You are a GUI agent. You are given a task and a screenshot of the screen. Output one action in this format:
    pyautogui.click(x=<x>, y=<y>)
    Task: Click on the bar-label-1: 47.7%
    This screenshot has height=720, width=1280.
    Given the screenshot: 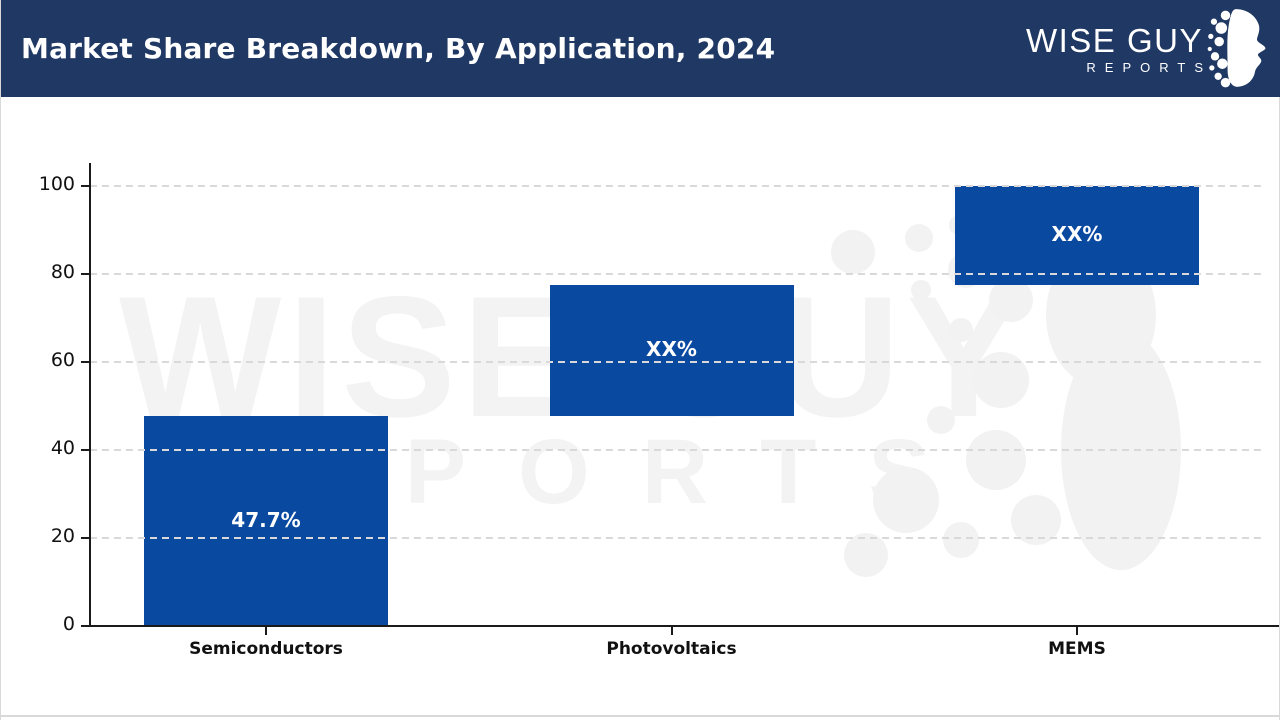 What is the action you would take?
    pyautogui.click(x=266, y=520)
    